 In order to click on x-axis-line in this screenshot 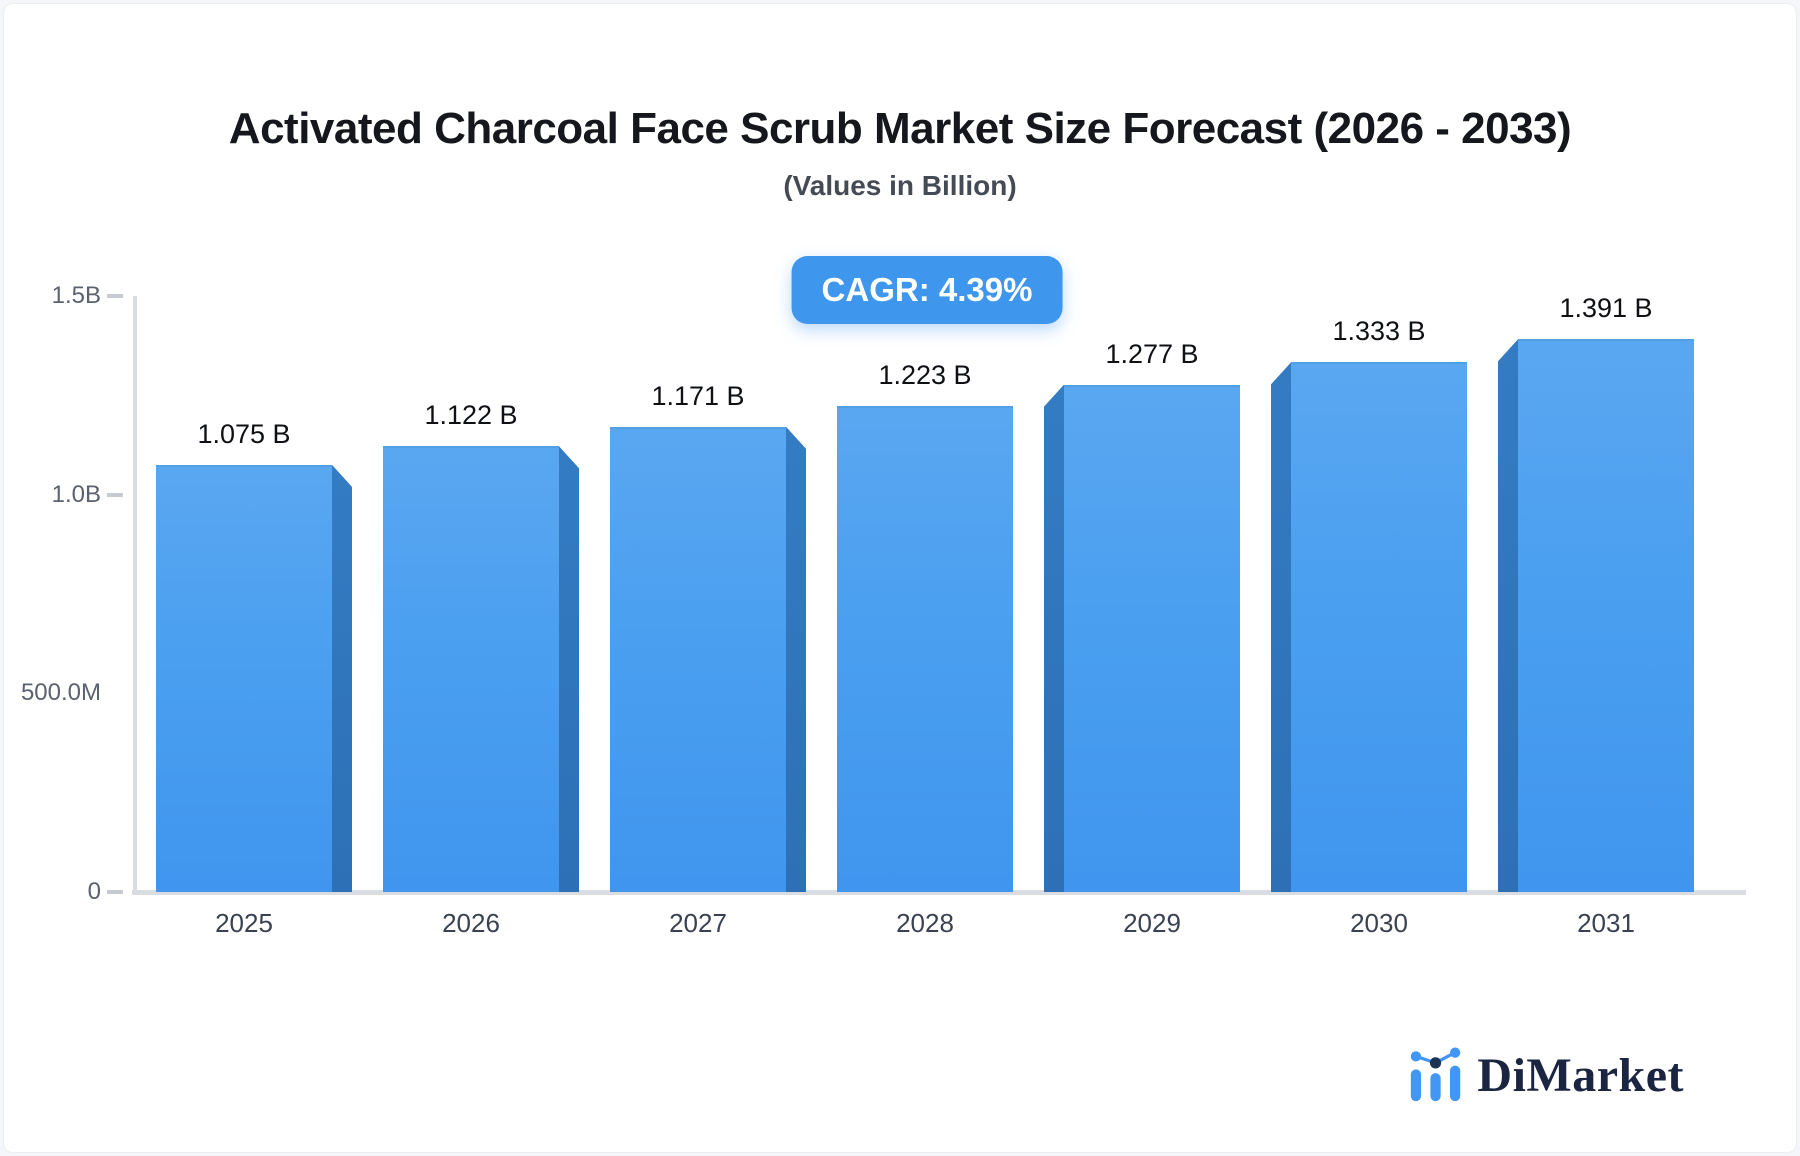, I will do `click(939, 892)`.